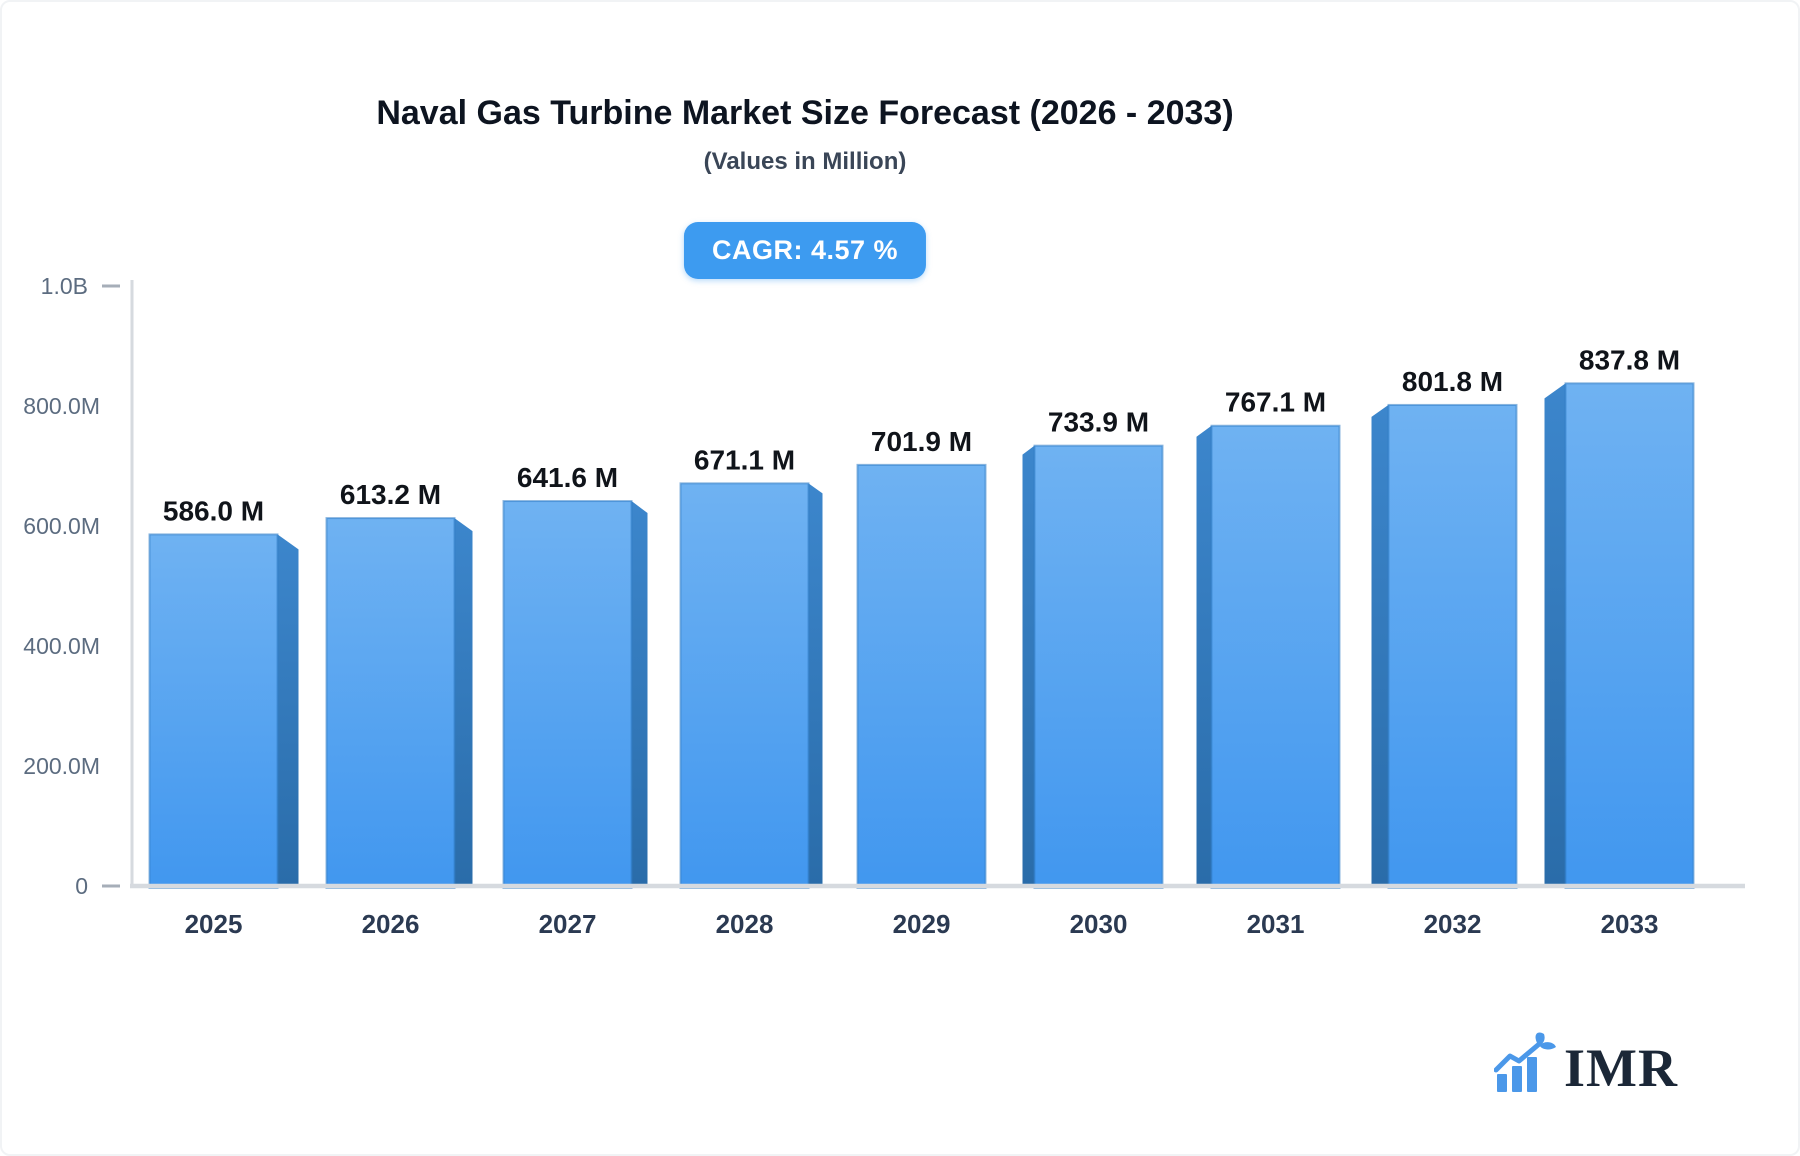 Image resolution: width=1800 pixels, height=1156 pixels. Describe the element at coordinates (61, 646) in the screenshot. I see `y-axis-label: 400.0M` at that location.